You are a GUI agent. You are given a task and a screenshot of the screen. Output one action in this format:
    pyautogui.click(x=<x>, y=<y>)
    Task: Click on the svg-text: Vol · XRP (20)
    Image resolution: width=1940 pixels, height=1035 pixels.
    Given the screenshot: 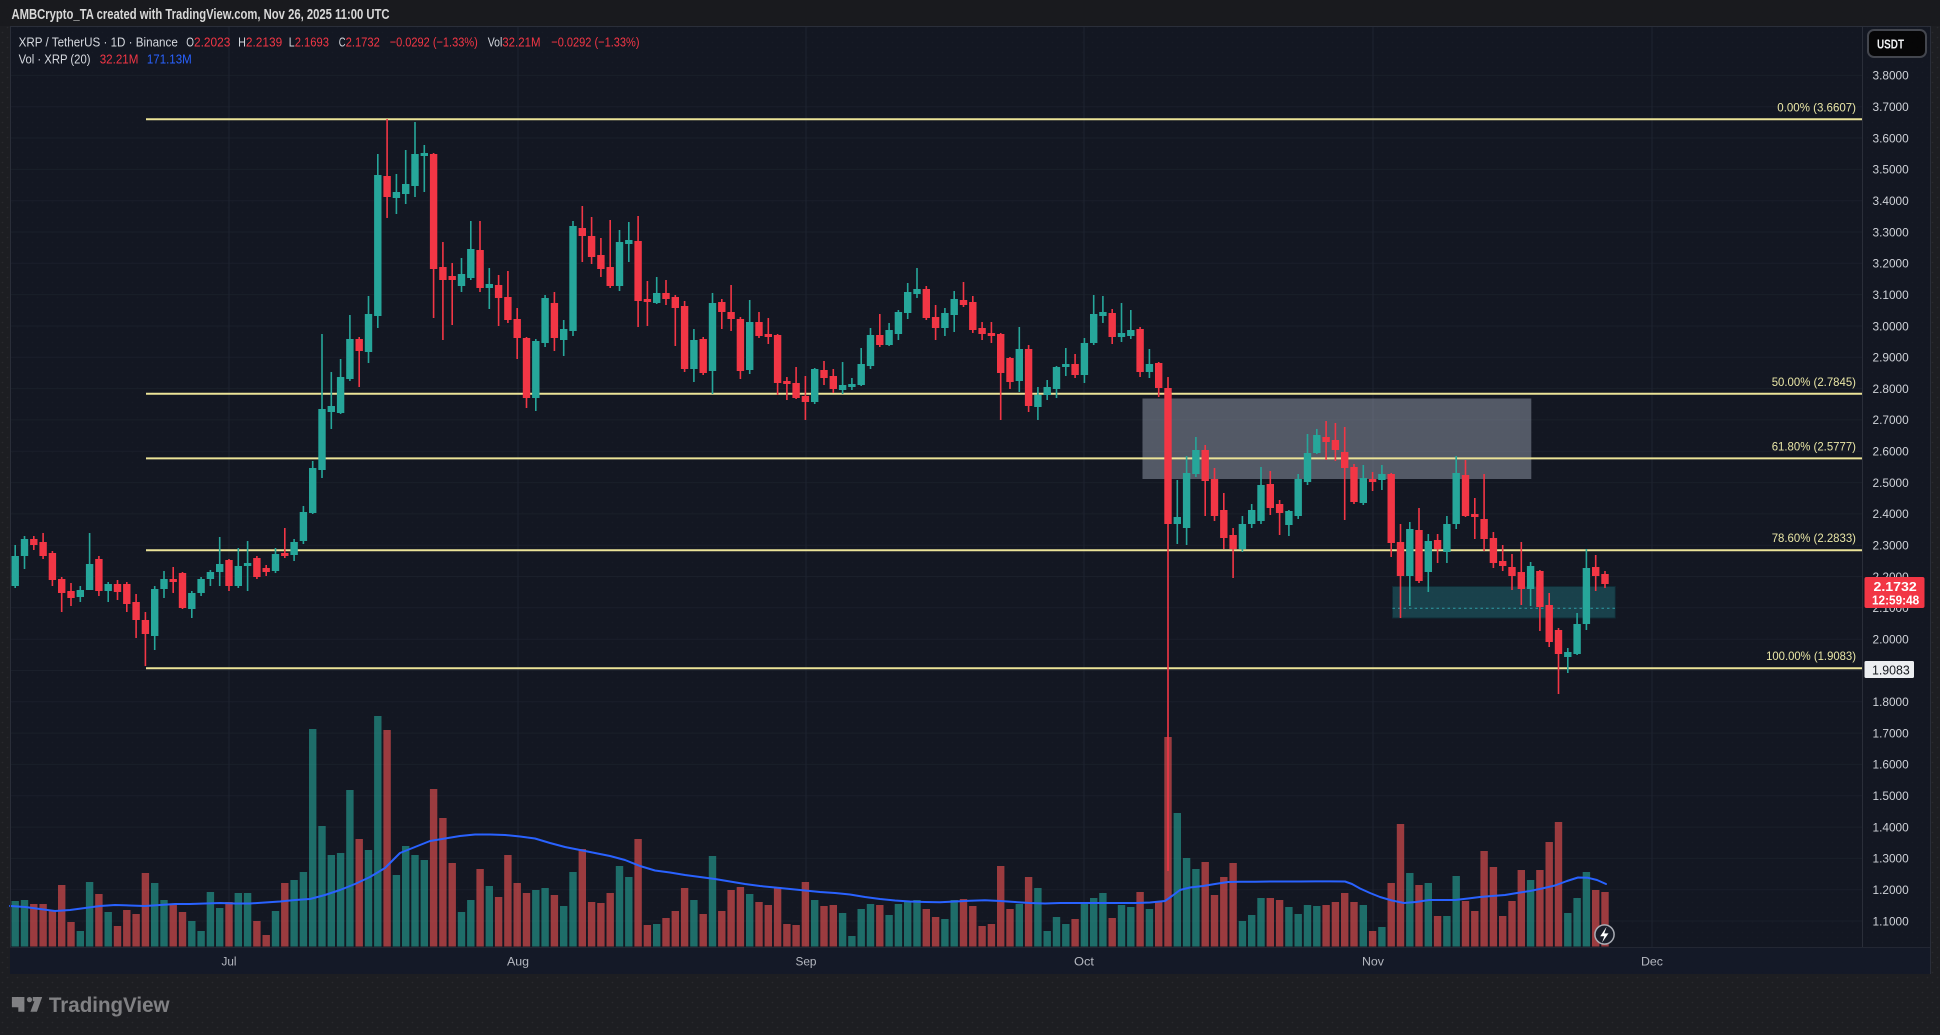 What is the action you would take?
    pyautogui.click(x=55, y=58)
    